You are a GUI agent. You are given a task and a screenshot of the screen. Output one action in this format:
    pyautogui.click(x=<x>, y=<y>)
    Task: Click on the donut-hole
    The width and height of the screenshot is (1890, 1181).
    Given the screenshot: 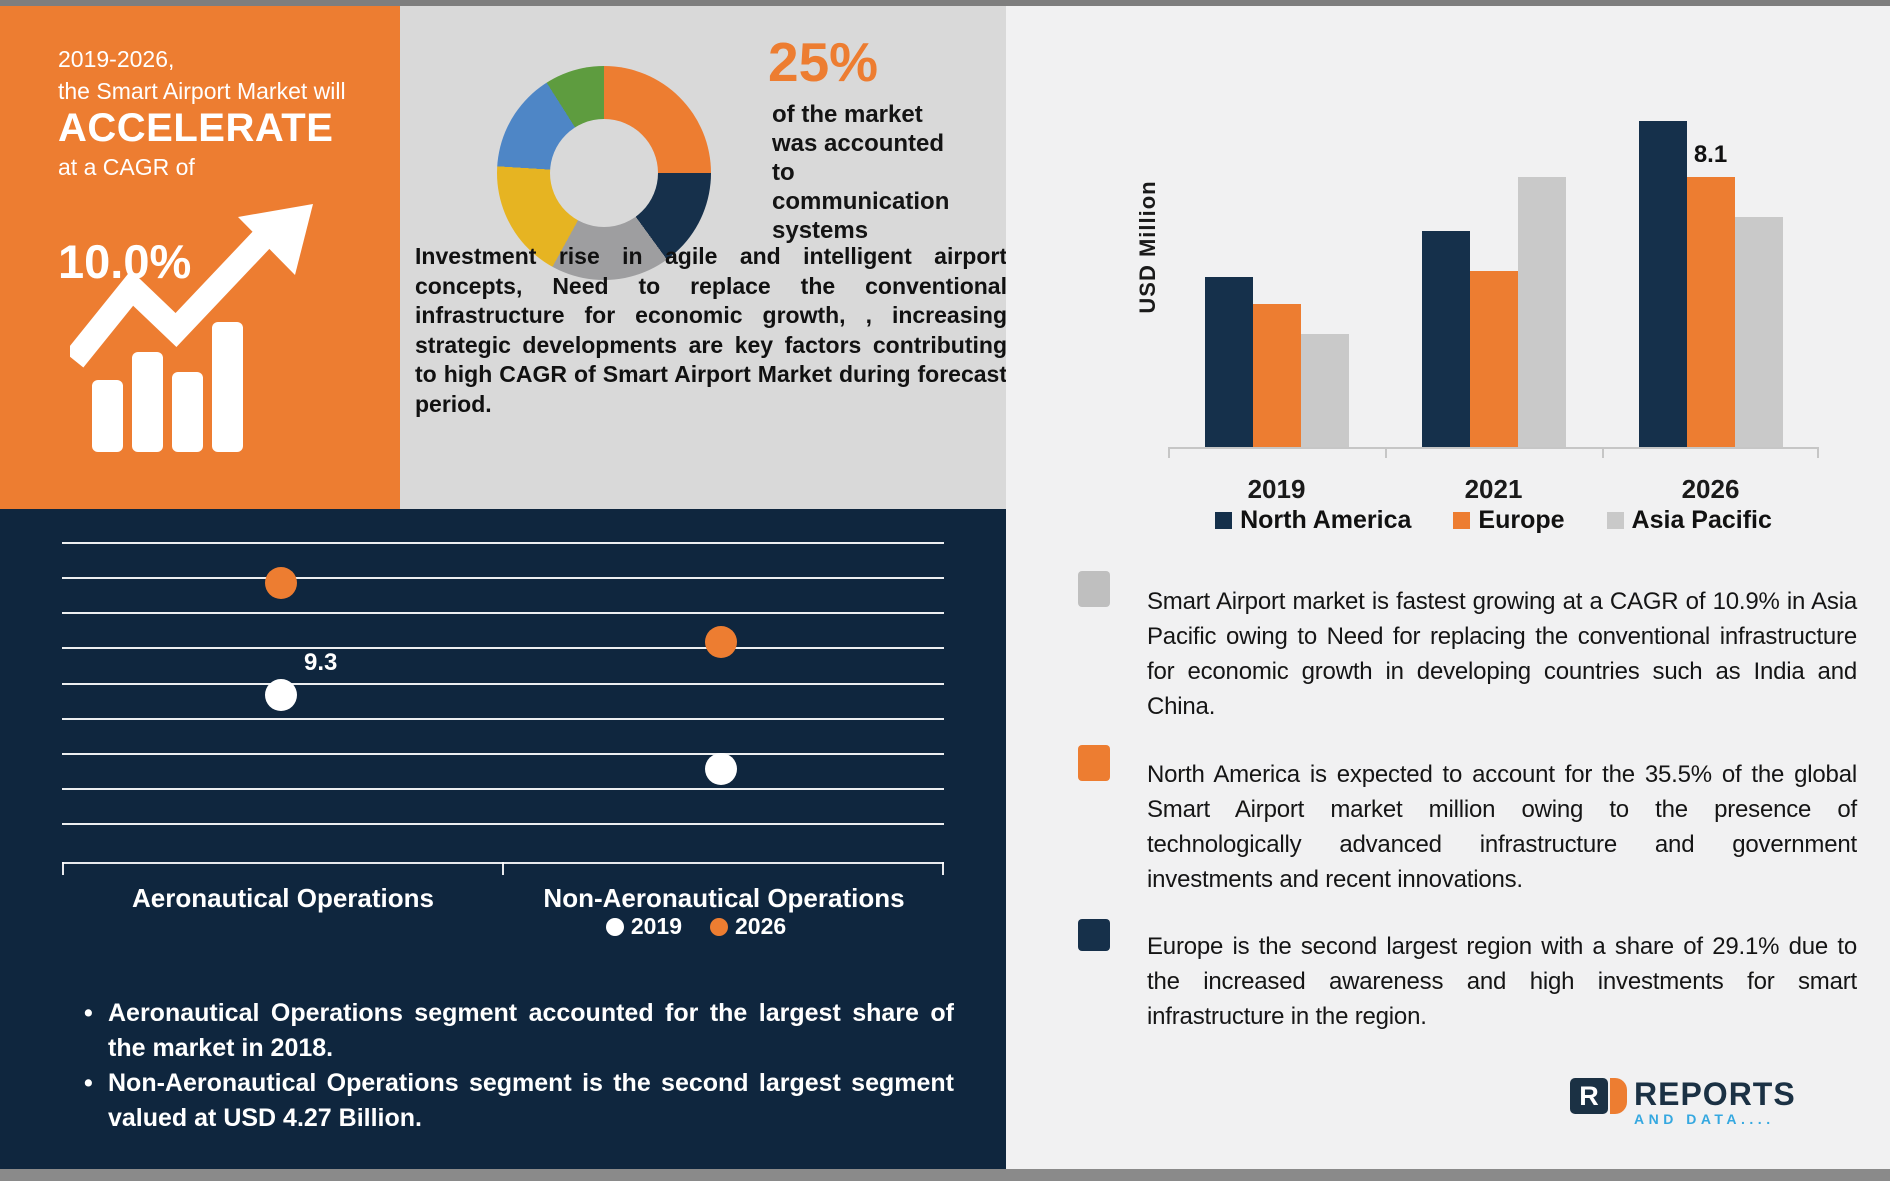 What is the action you would take?
    pyautogui.click(x=604, y=173)
    